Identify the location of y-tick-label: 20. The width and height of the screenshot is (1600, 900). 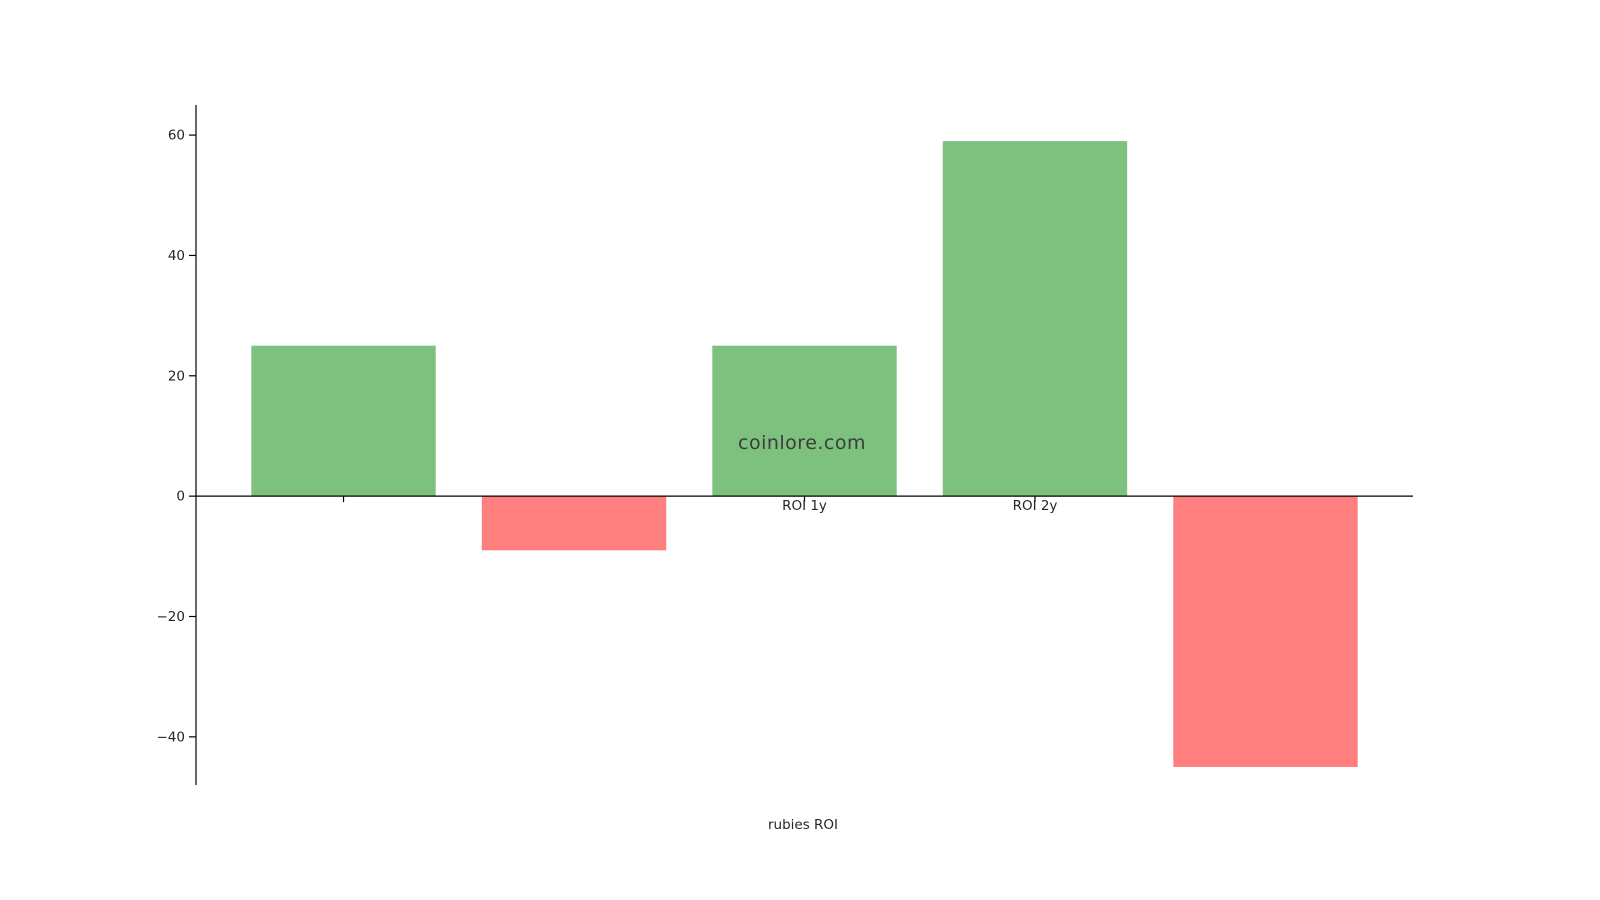
(176, 376).